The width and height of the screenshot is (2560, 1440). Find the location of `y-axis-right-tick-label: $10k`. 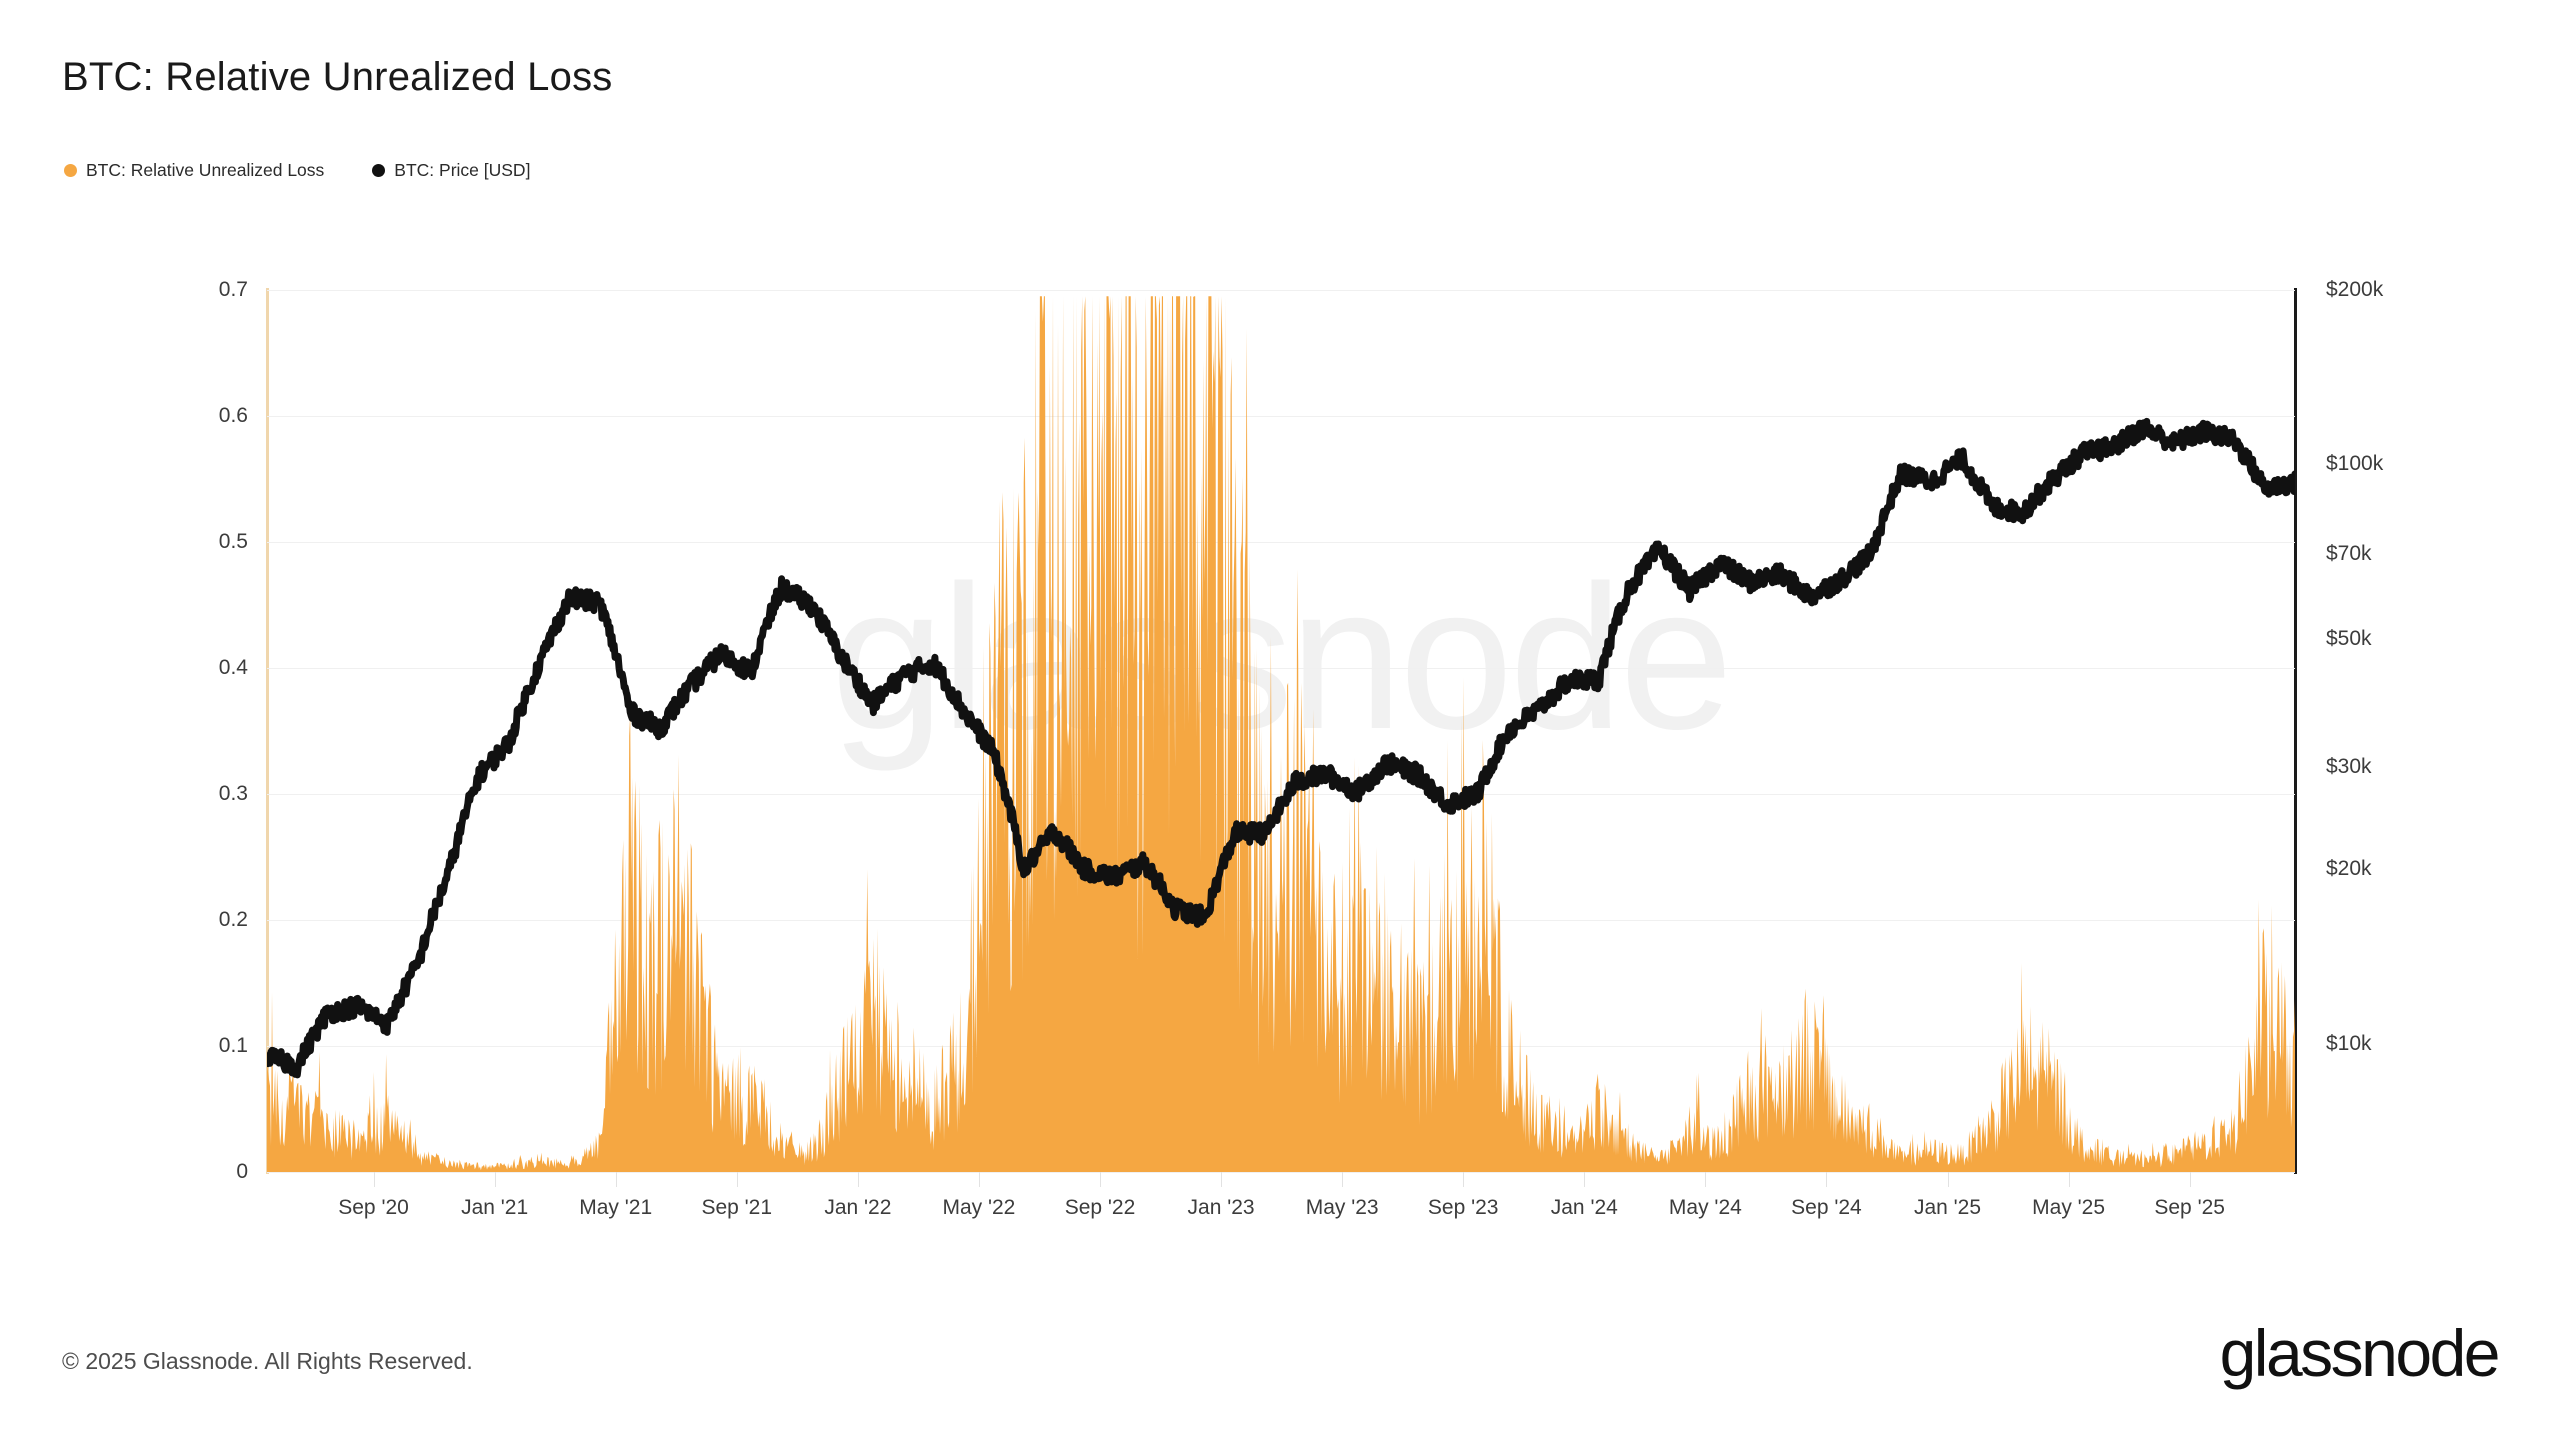

y-axis-right-tick-label: $10k is located at coordinates (2349, 1043).